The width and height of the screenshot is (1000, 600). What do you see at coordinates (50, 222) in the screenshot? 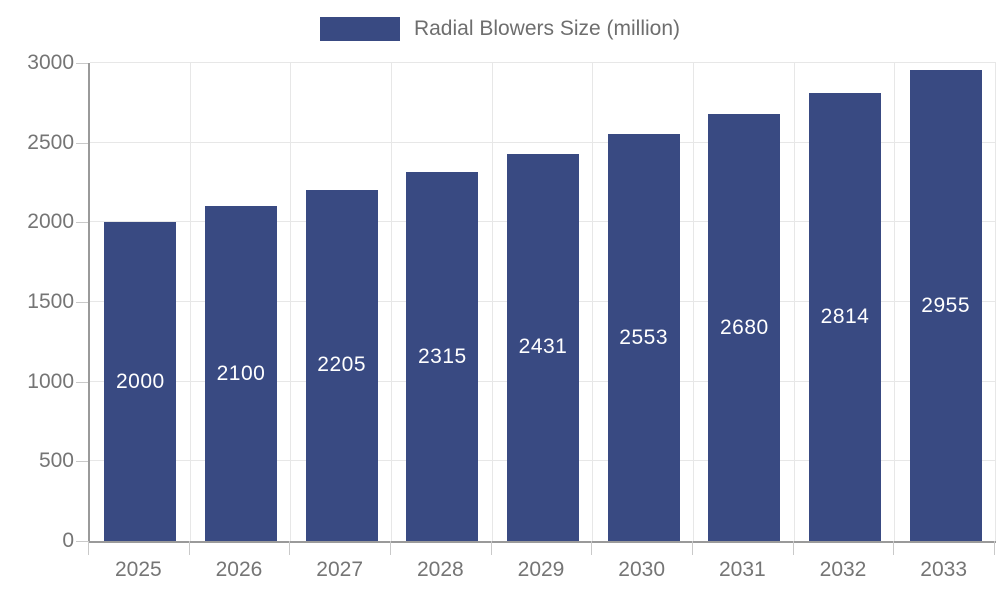
I see `y-axis-tick-label: 2000` at bounding box center [50, 222].